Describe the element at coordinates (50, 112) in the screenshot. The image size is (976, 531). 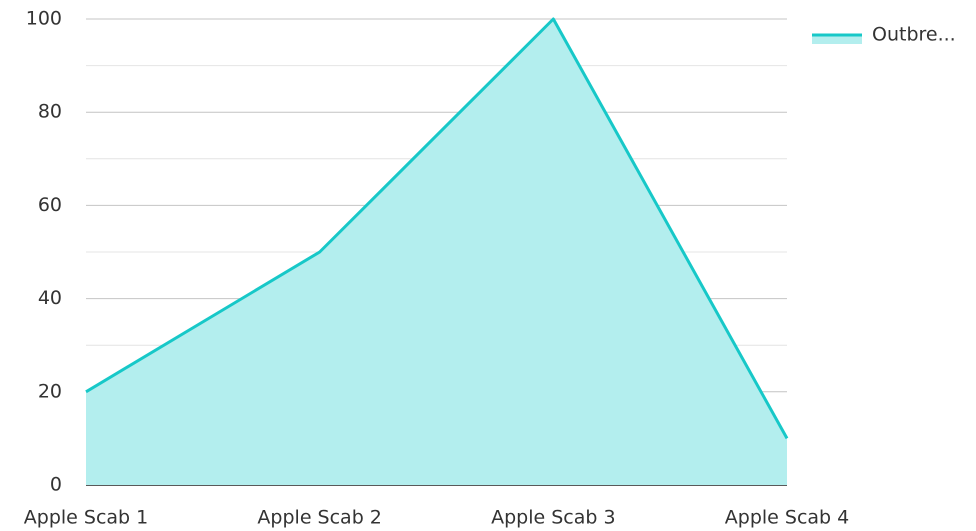
I see `y-tick-label: 80` at that location.